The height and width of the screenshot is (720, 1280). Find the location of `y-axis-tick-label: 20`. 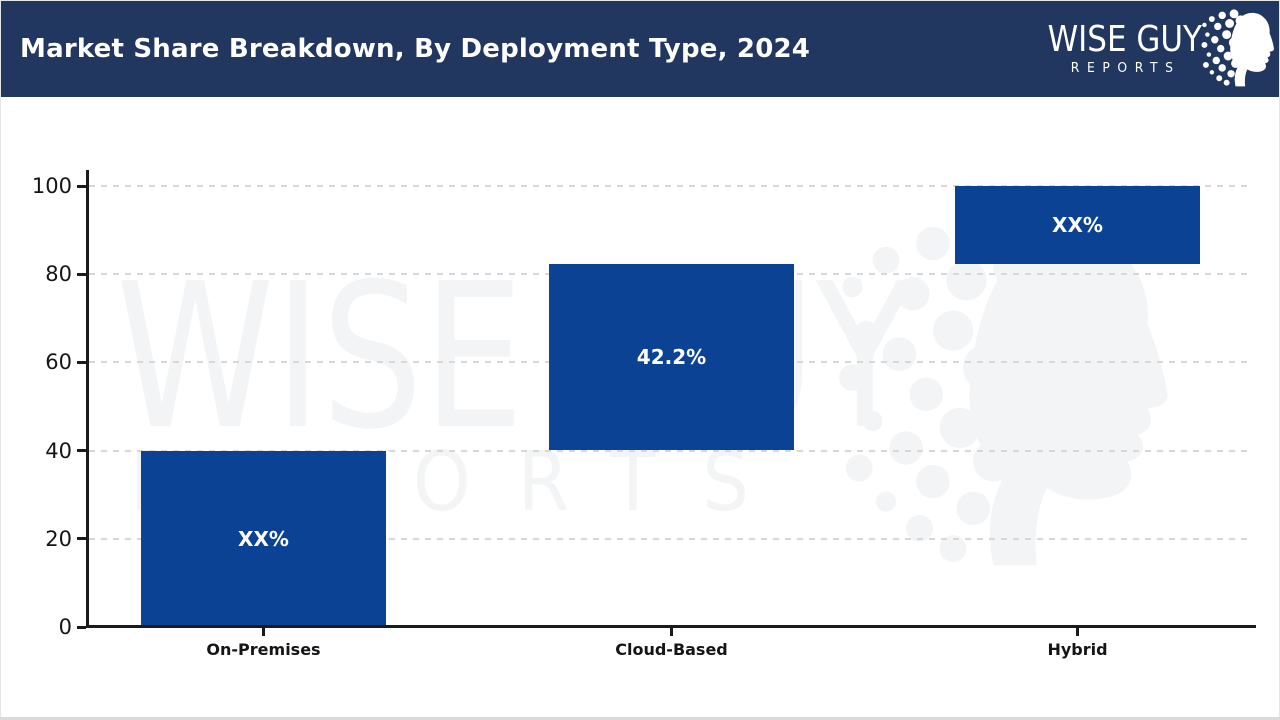

y-axis-tick-label: 20 is located at coordinates (58, 539).